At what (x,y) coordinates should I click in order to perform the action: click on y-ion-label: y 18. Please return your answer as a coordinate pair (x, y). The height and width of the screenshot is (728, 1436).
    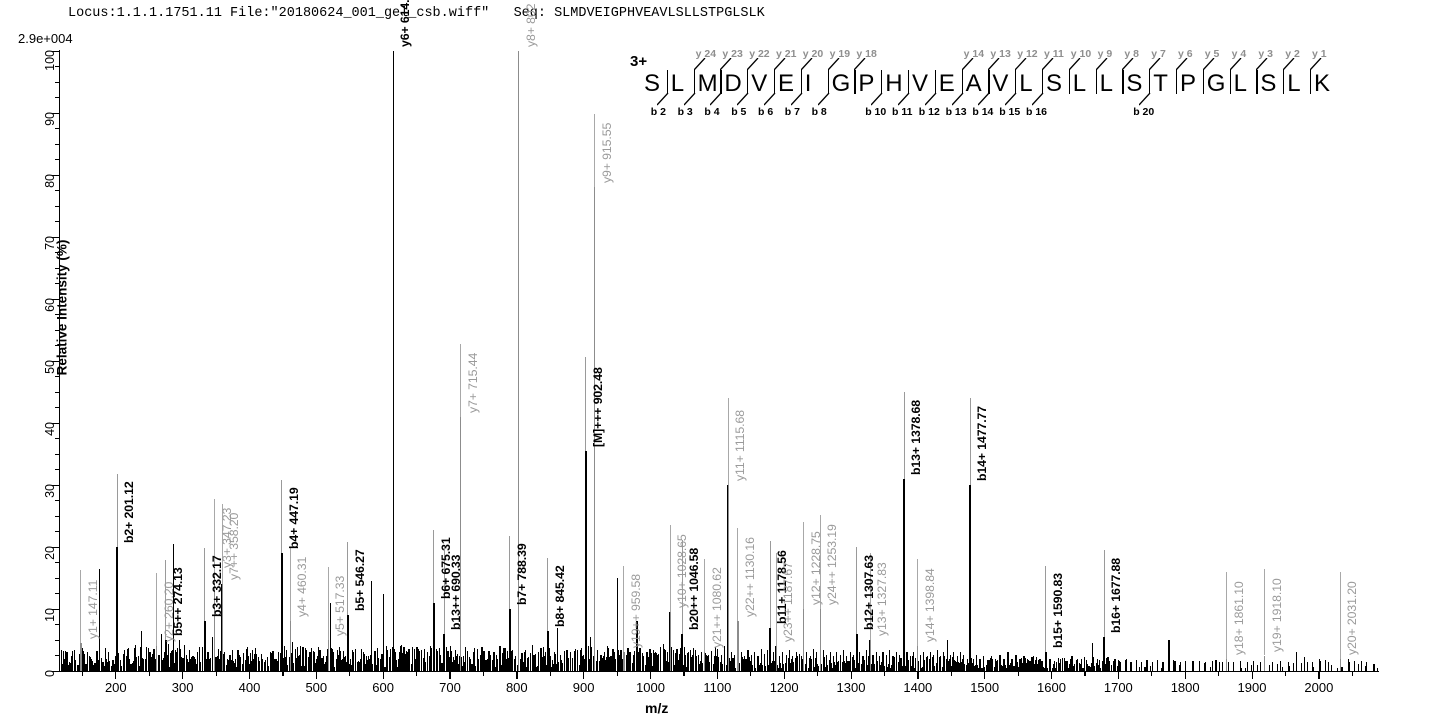
    Looking at the image, I should click on (866, 54).